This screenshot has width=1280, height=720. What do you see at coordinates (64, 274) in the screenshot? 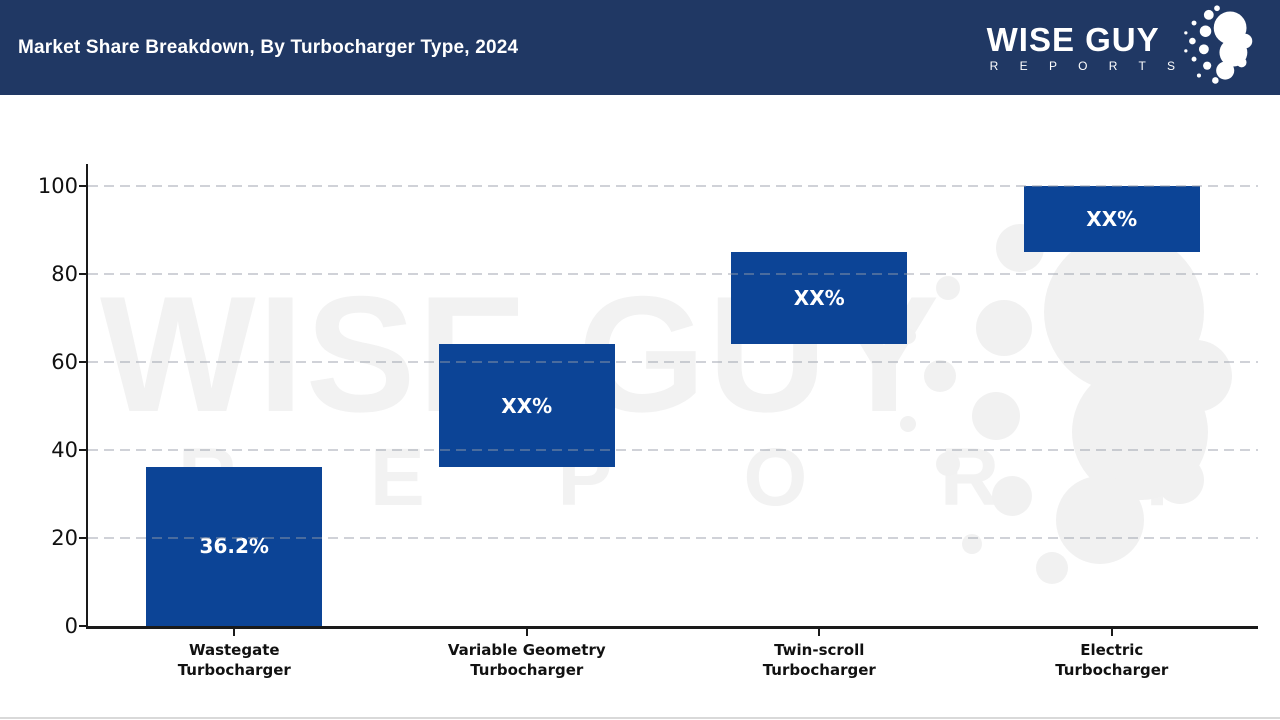
I see `y-tick-label: 80` at bounding box center [64, 274].